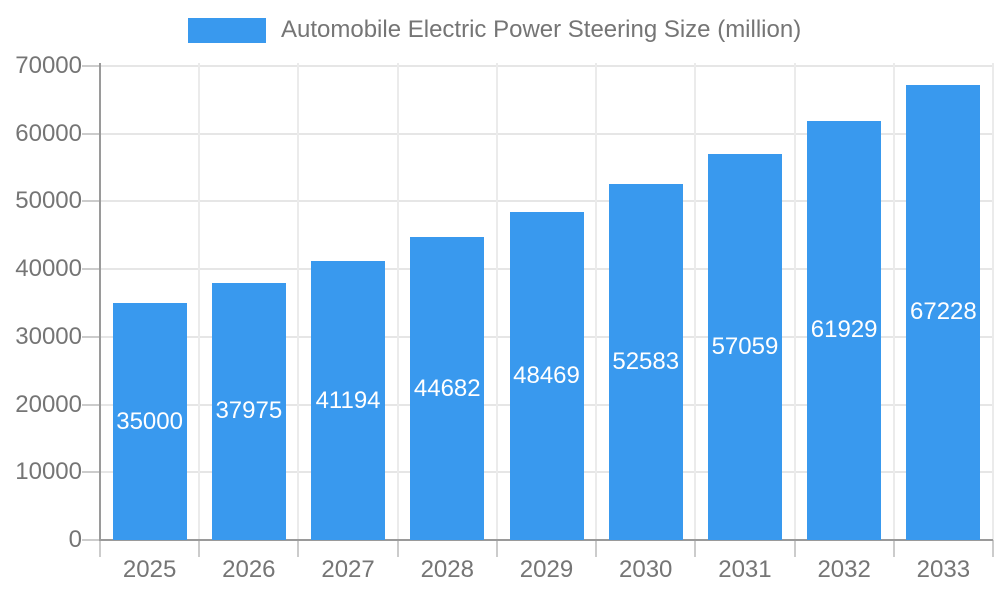 The height and width of the screenshot is (600, 1000). I want to click on bar-value-label: 44682, so click(447, 388).